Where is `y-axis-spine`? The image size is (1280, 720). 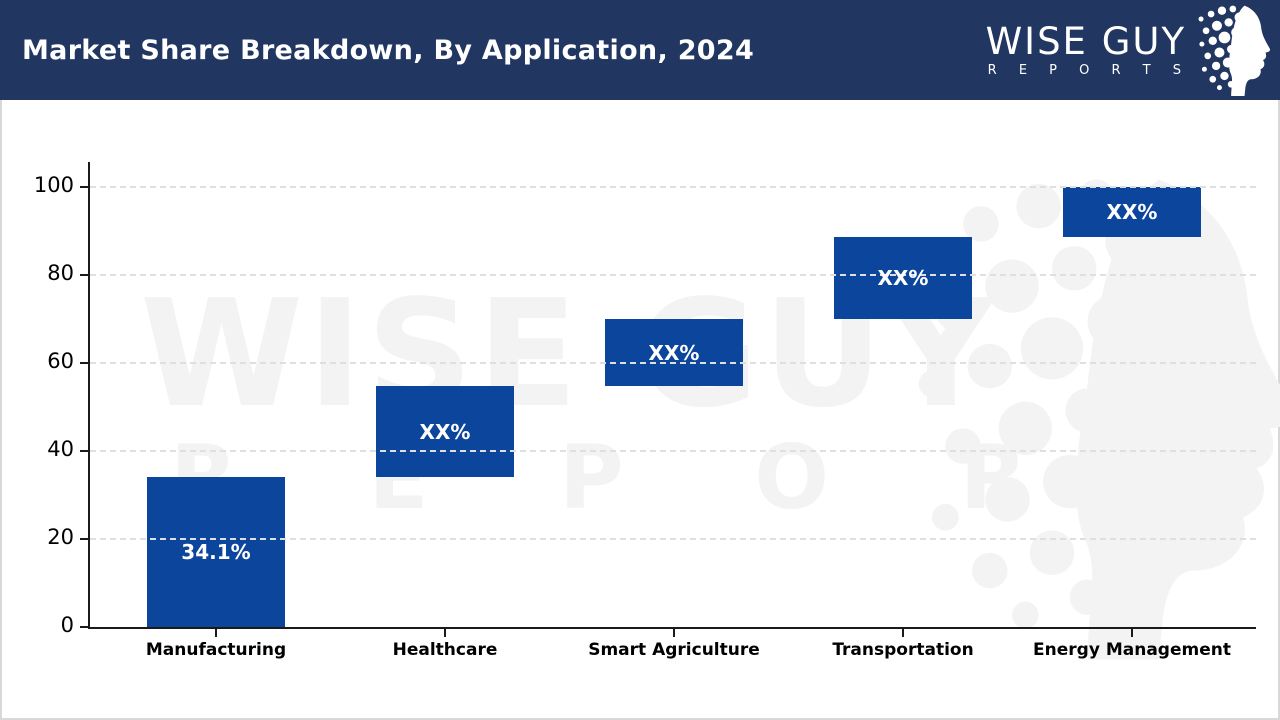
y-axis-spine is located at coordinates (89, 395).